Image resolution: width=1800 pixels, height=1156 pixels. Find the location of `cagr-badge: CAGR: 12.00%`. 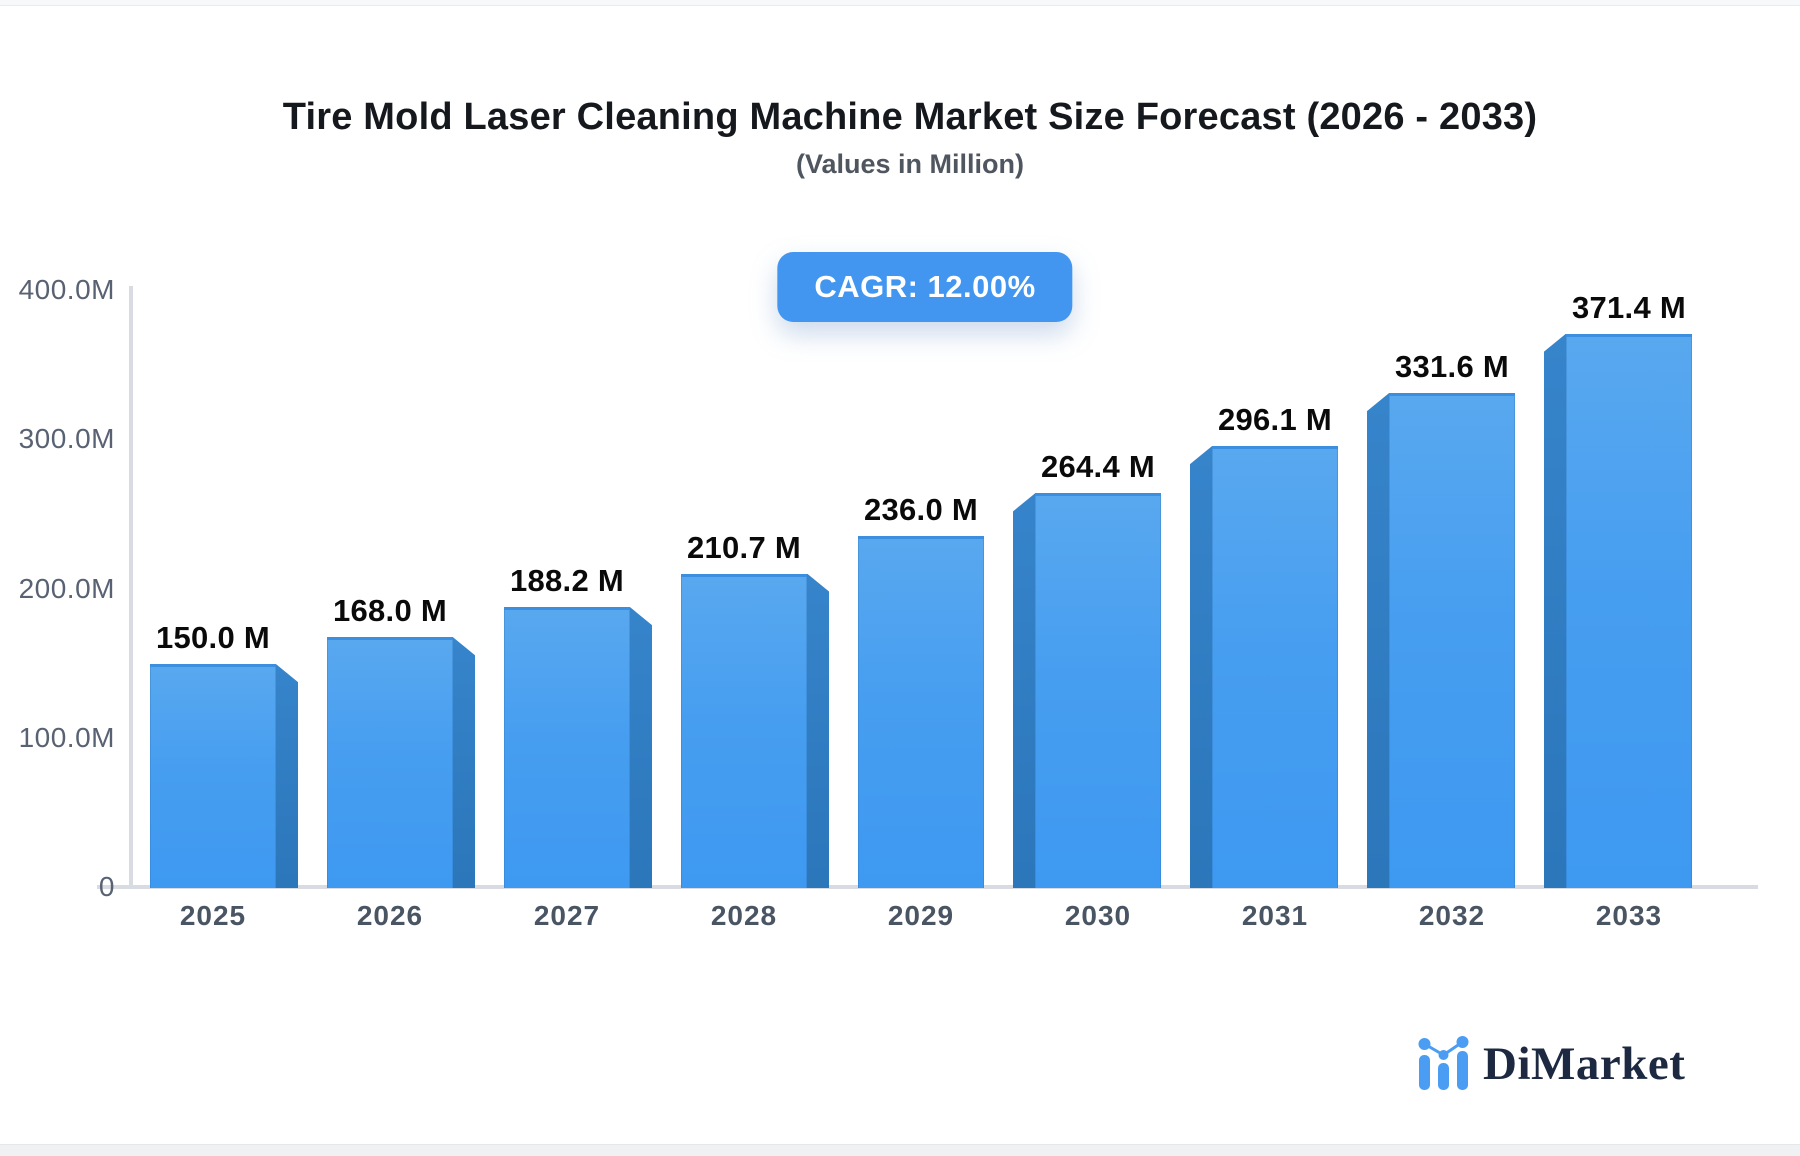

cagr-badge: CAGR: 12.00% is located at coordinates (925, 287).